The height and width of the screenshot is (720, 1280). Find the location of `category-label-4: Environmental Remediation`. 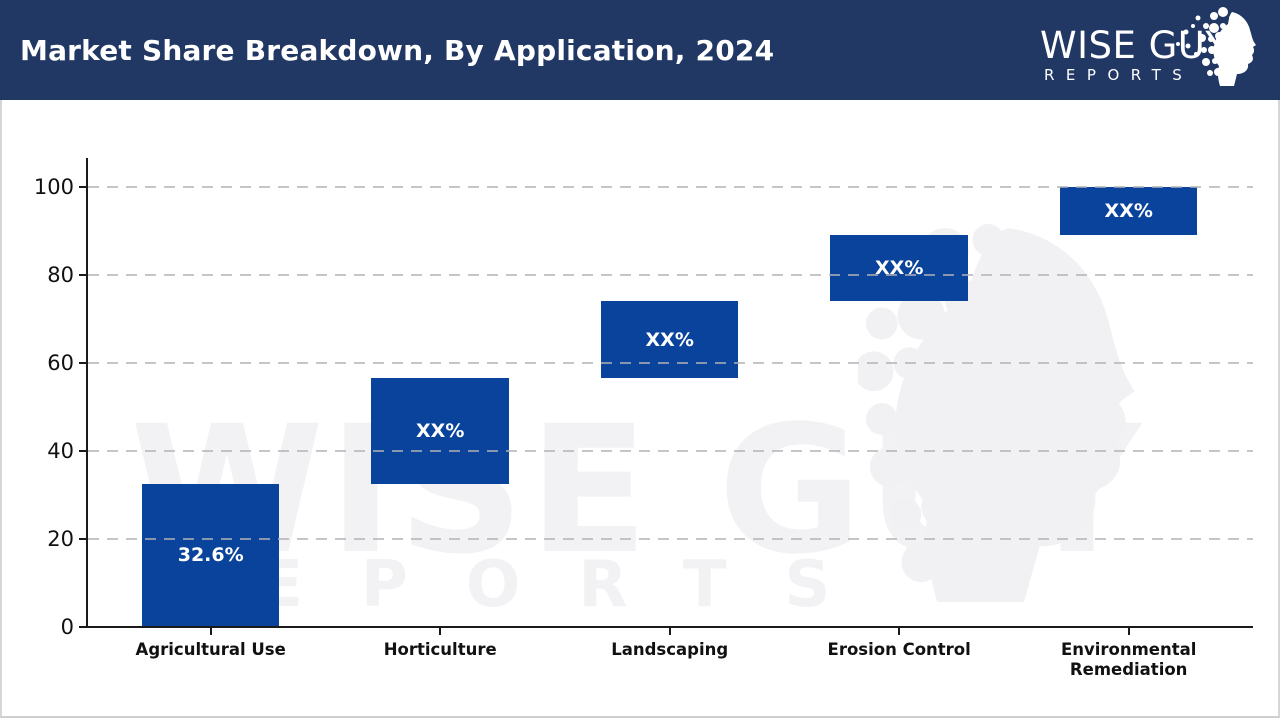

category-label-4: Environmental Remediation is located at coordinates (1128, 659).